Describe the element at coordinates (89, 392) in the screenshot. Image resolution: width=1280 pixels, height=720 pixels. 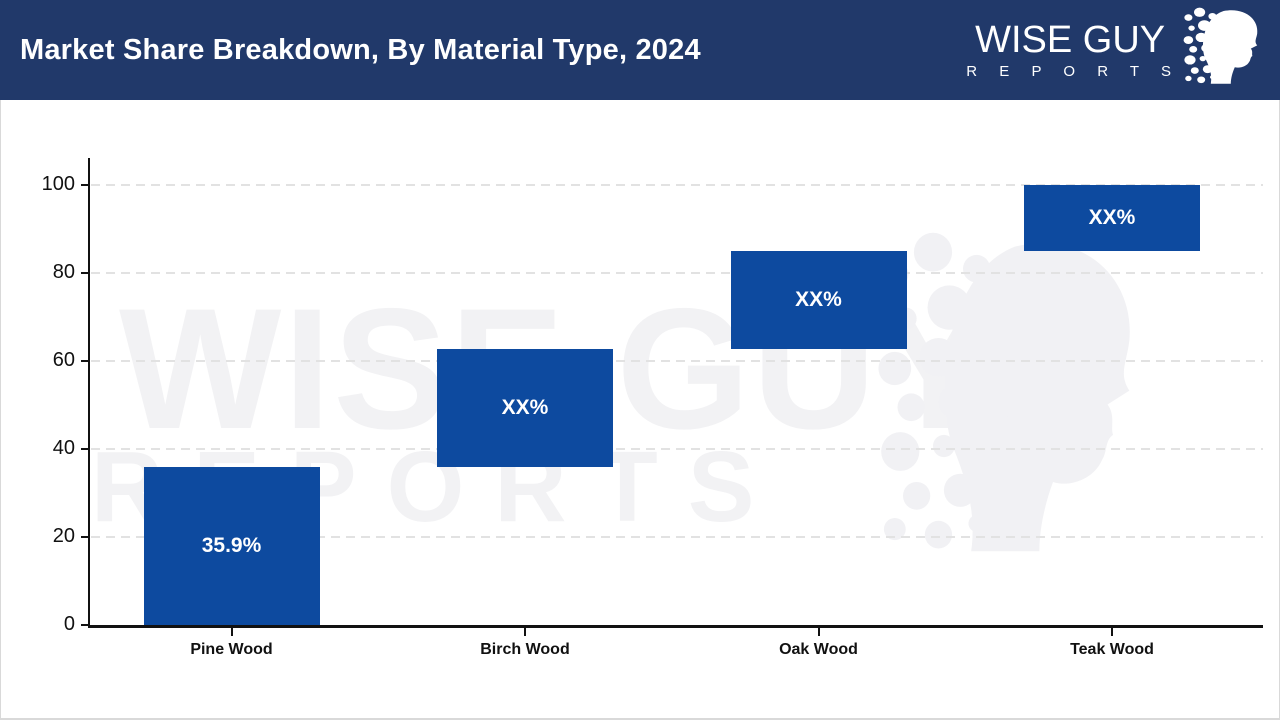
I see `y-axis-line` at that location.